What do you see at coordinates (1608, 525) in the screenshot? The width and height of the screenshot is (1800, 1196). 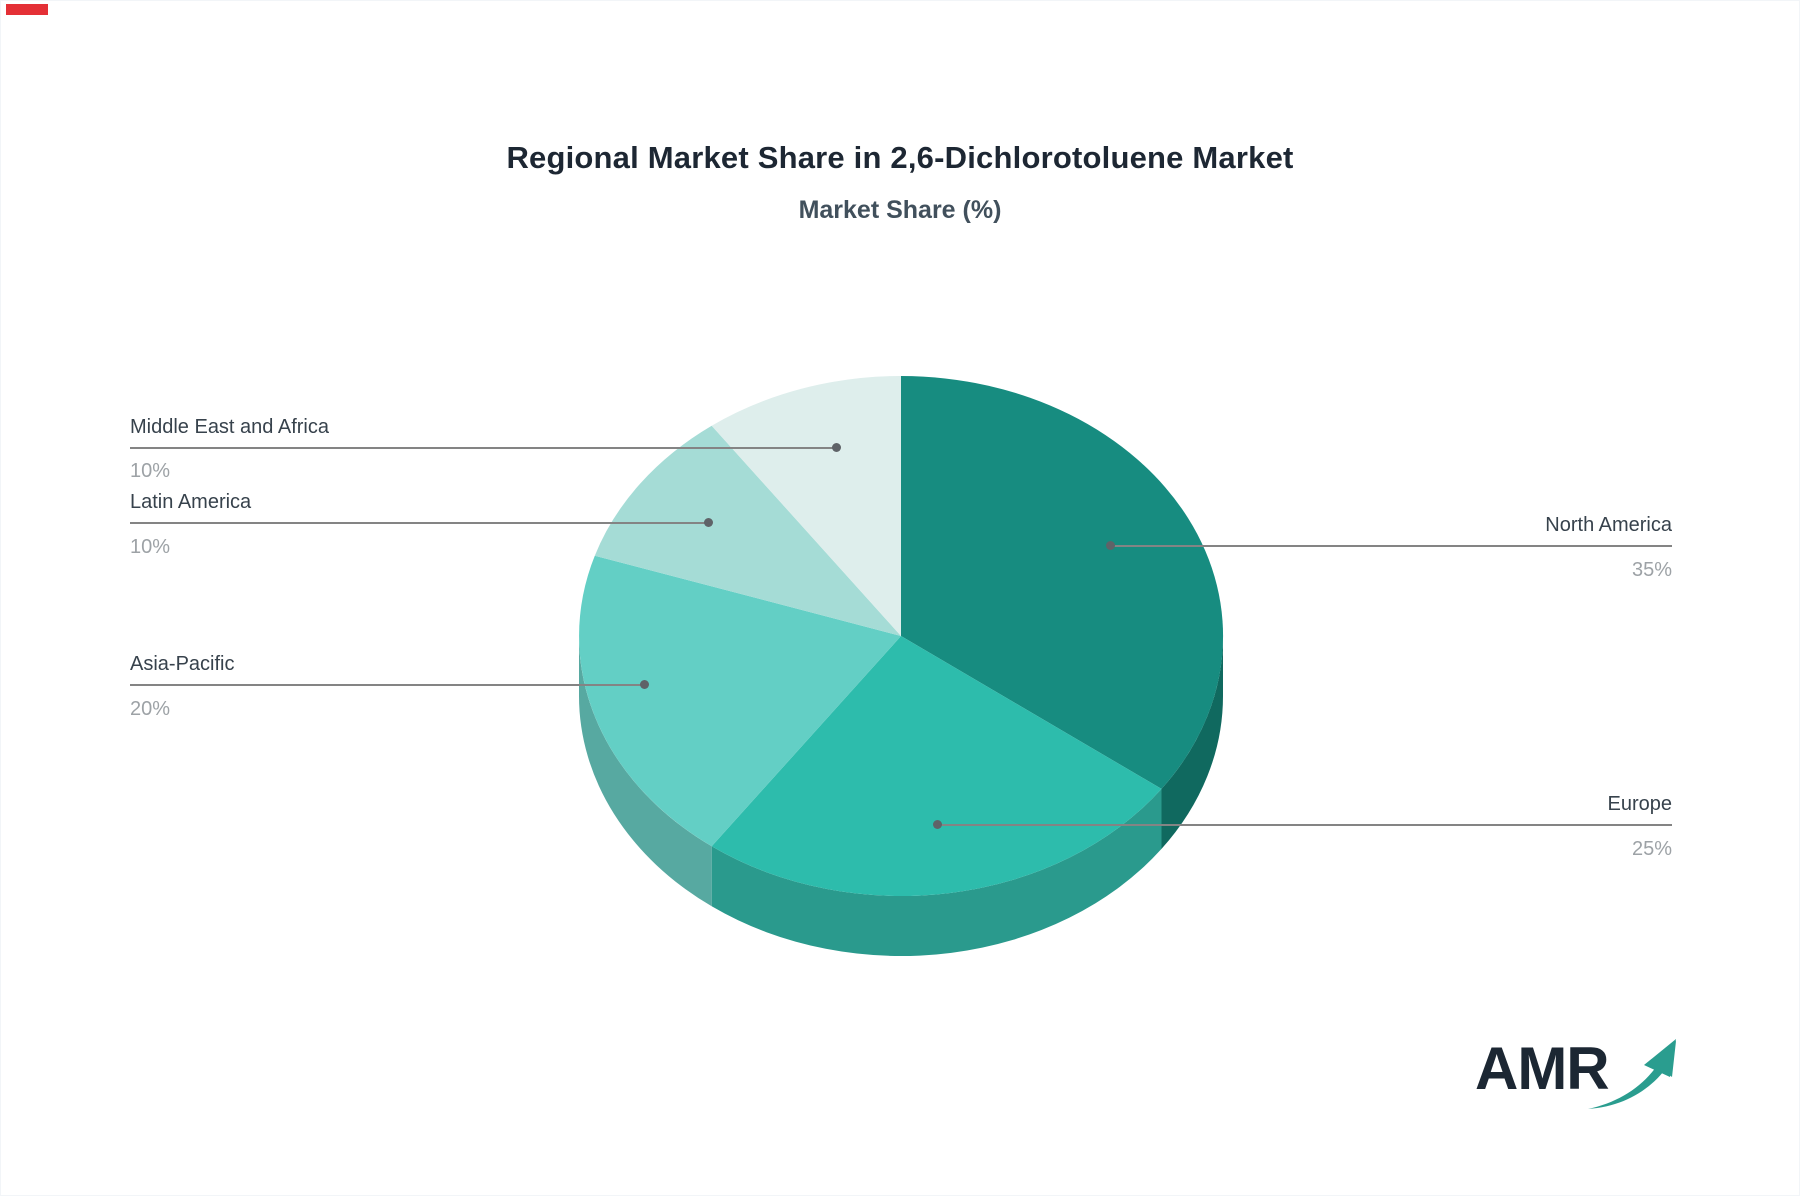 I see `label-north-america: North America` at bounding box center [1608, 525].